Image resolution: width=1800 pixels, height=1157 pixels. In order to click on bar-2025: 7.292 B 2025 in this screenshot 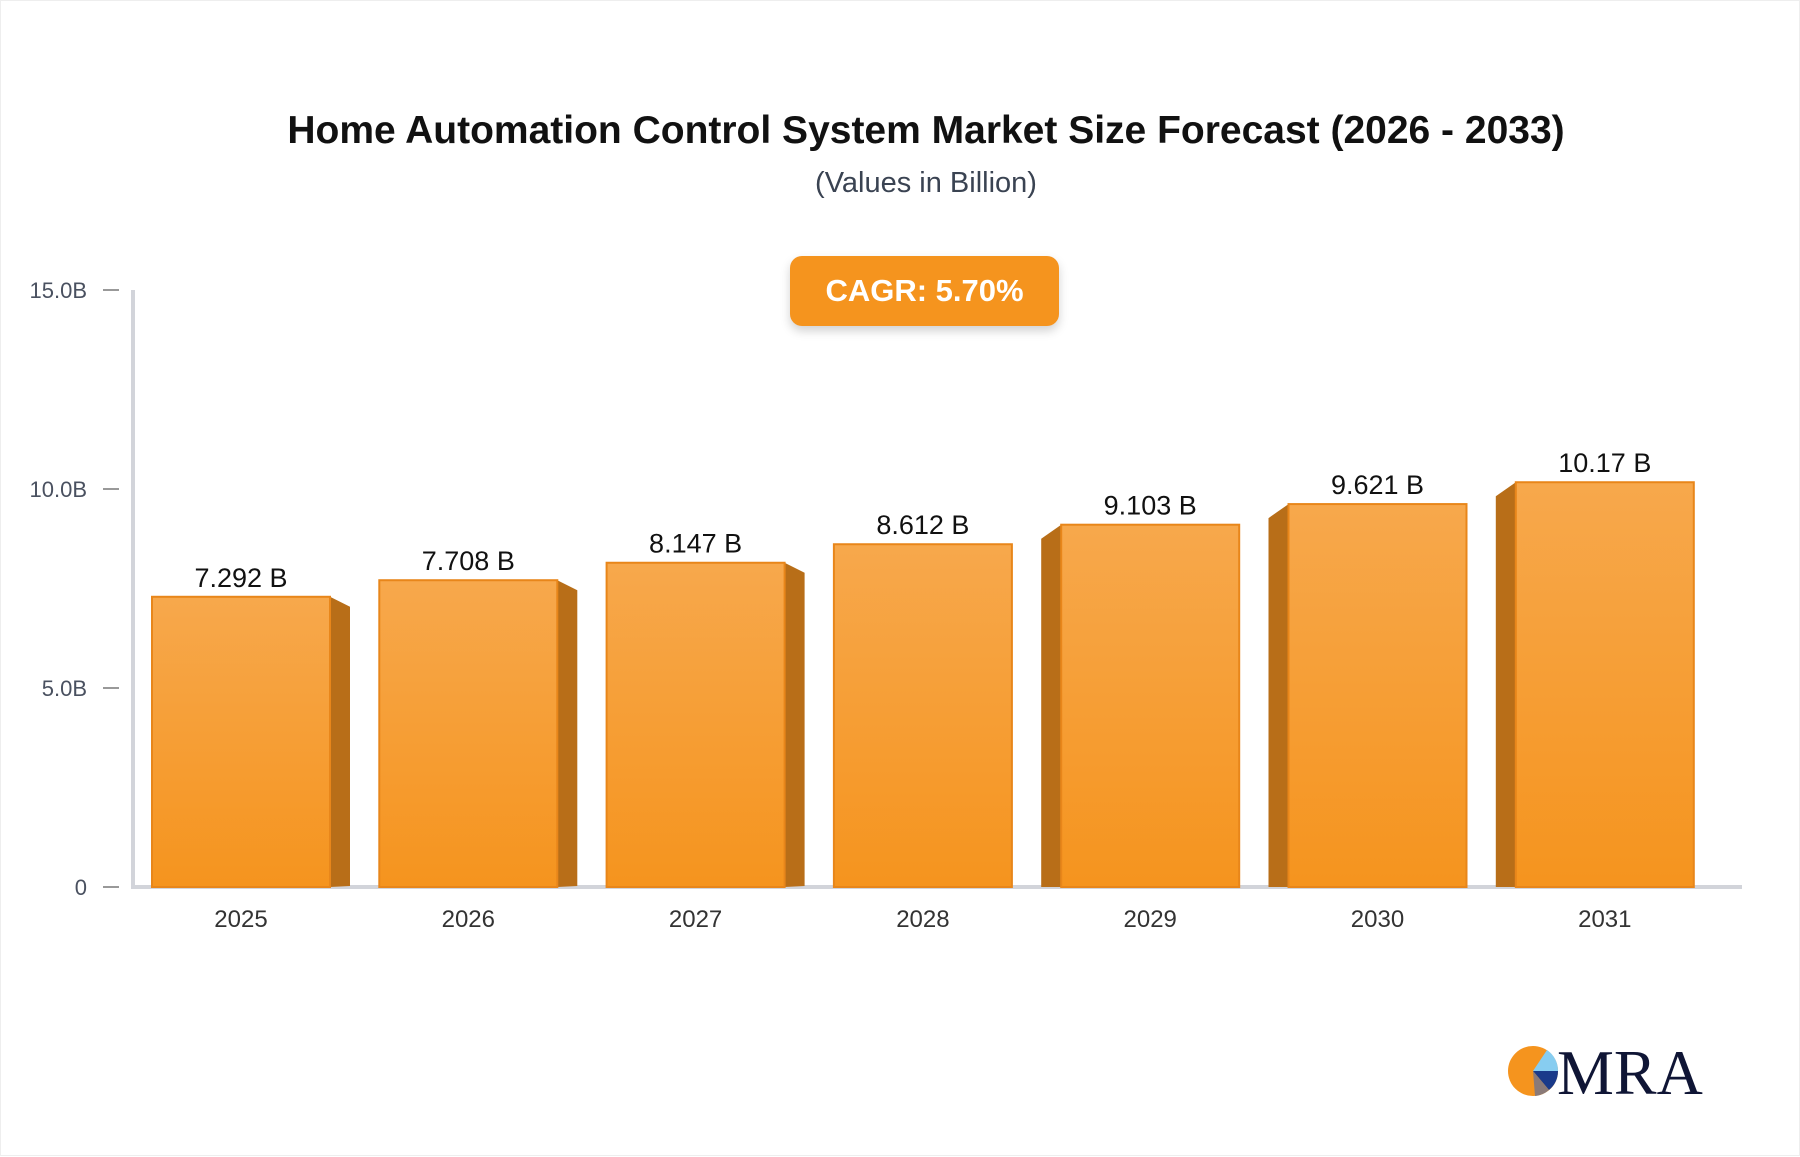, I will do `click(250, 748)`.